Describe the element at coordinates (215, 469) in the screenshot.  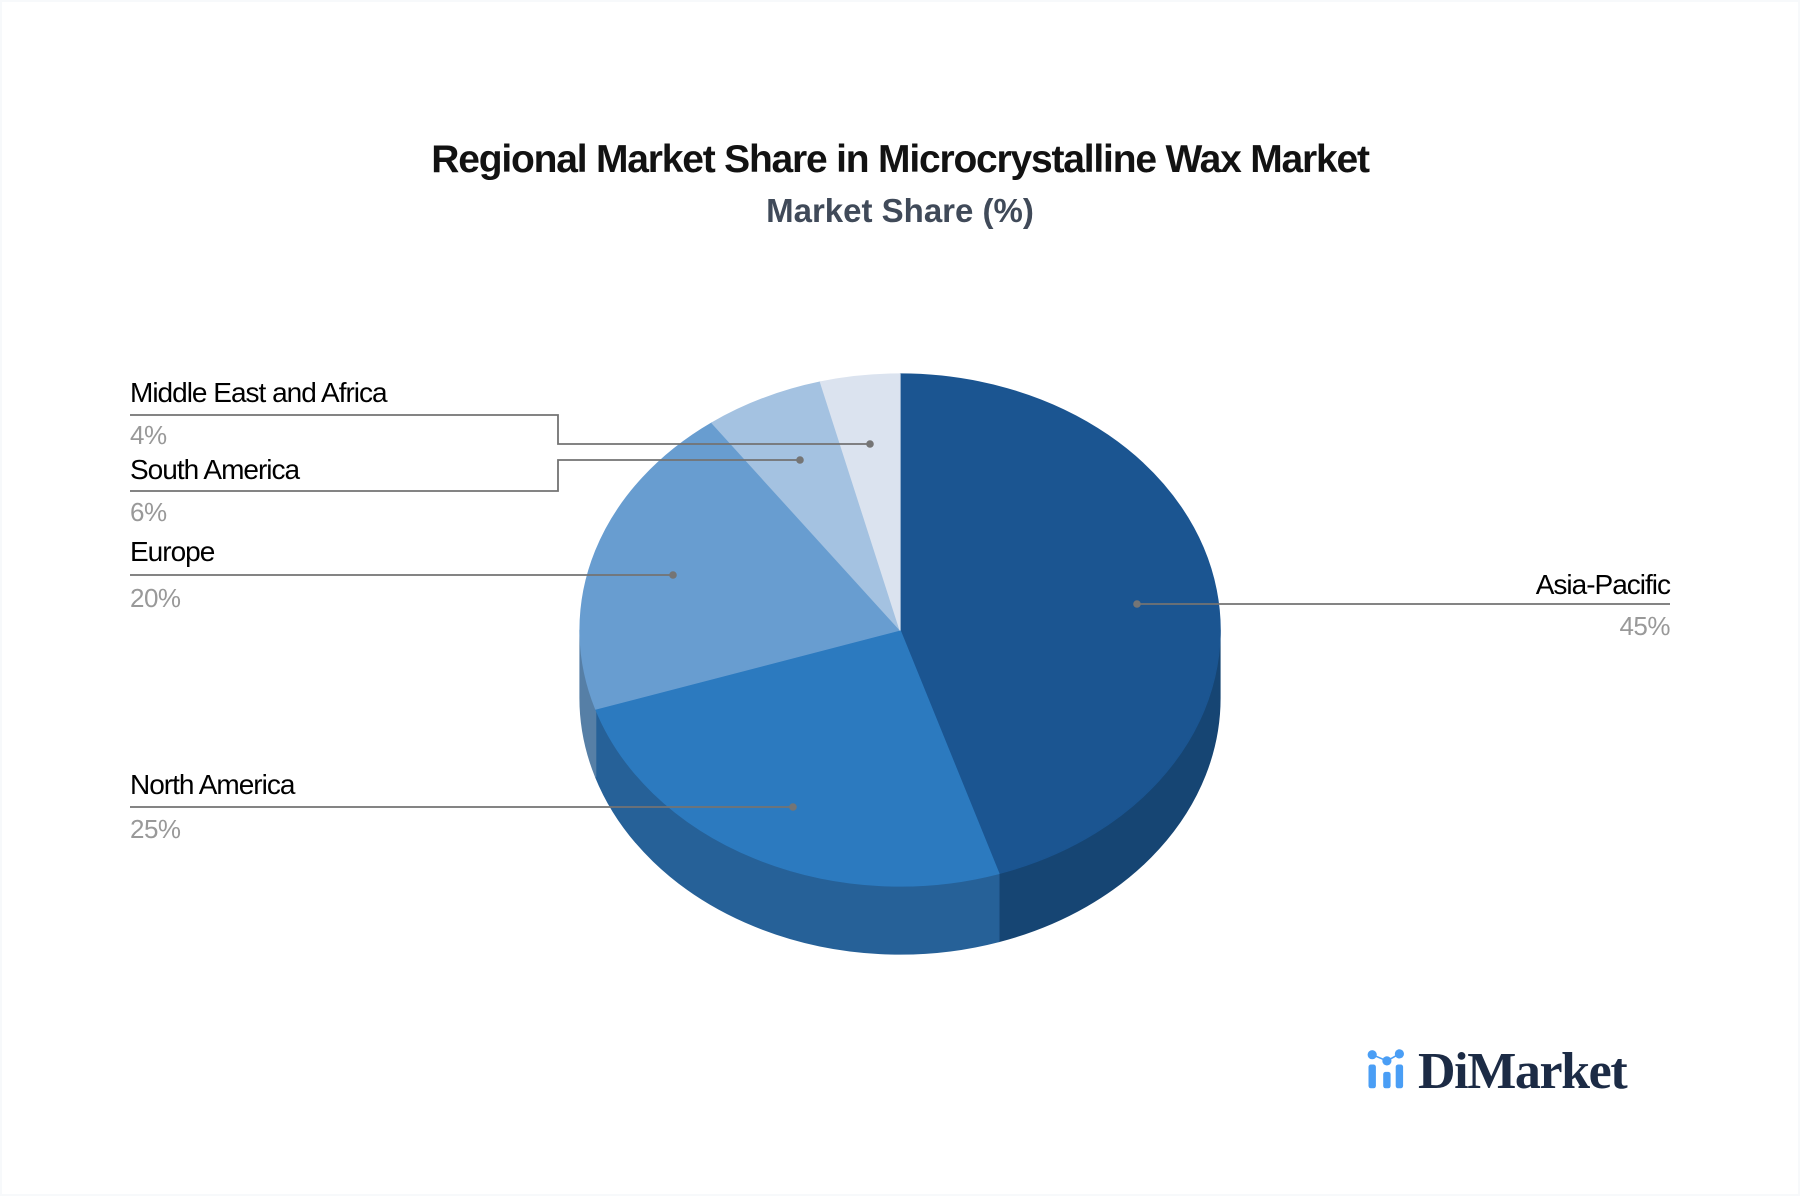
I see `svg-text: South America` at that location.